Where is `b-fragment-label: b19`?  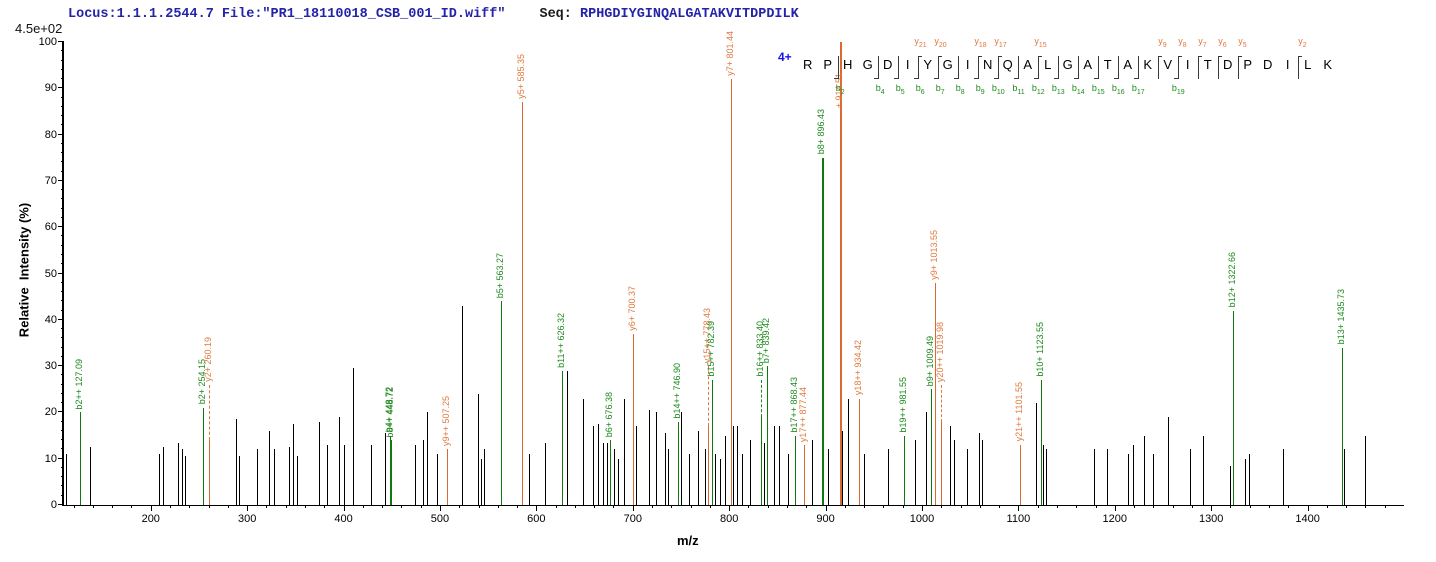
b-fragment-label: b19 is located at coordinates (1178, 89).